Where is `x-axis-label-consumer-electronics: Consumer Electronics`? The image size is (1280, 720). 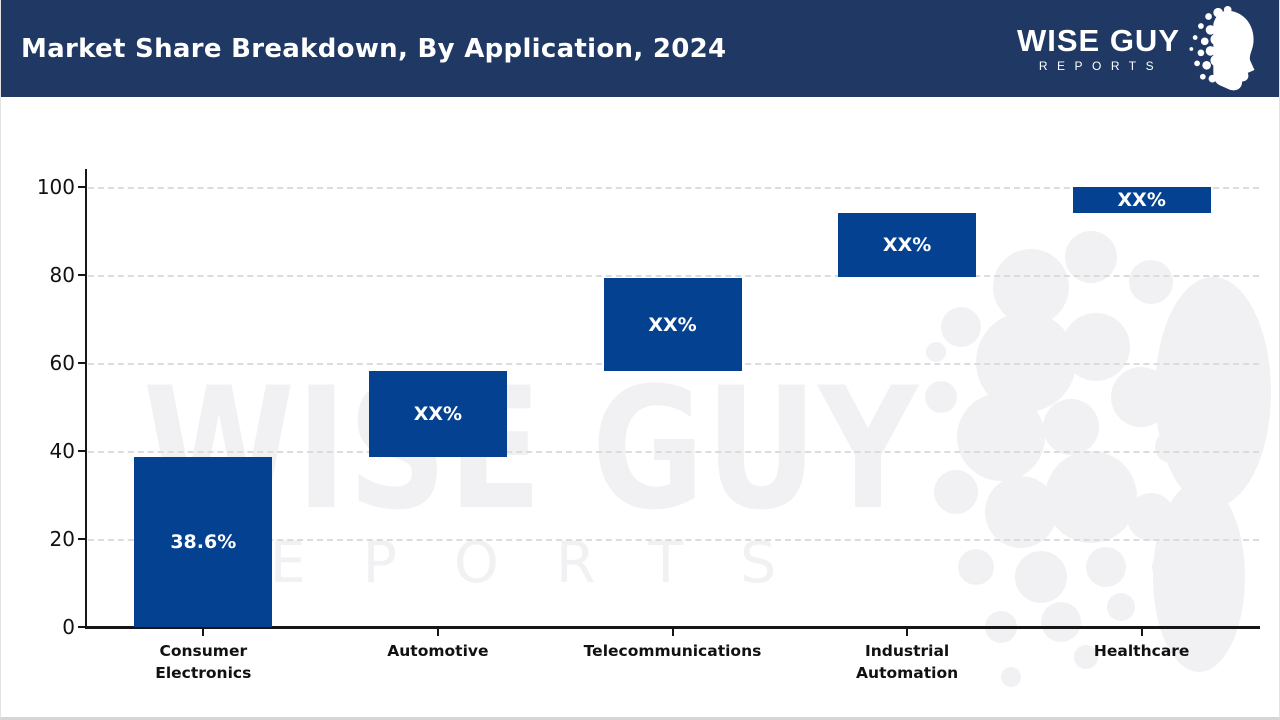
x-axis-label-consumer-electronics: Consumer Electronics is located at coordinates (203, 662).